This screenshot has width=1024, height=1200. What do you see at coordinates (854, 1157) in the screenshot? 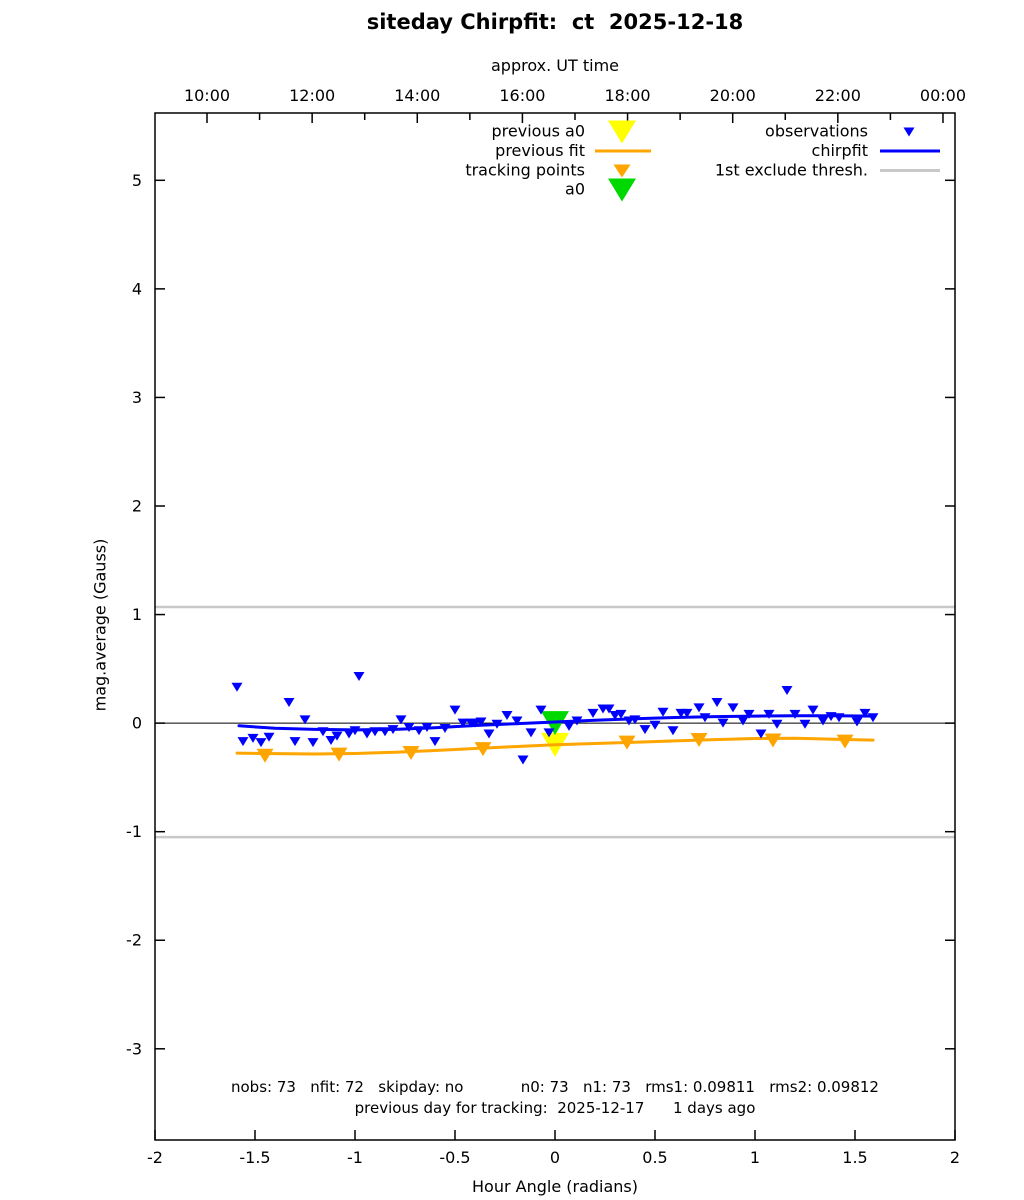
I see `x-tick-label: 1.5` at bounding box center [854, 1157].